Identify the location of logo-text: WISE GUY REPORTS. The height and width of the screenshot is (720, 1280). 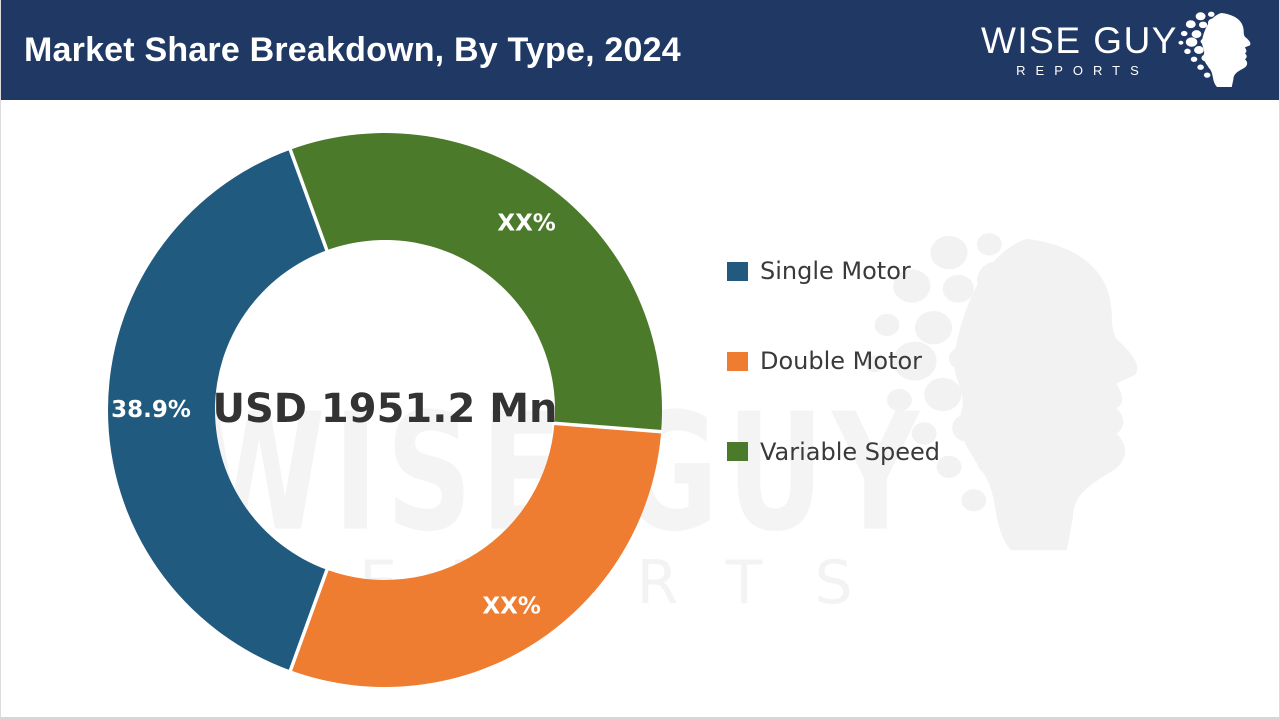
(1079, 49).